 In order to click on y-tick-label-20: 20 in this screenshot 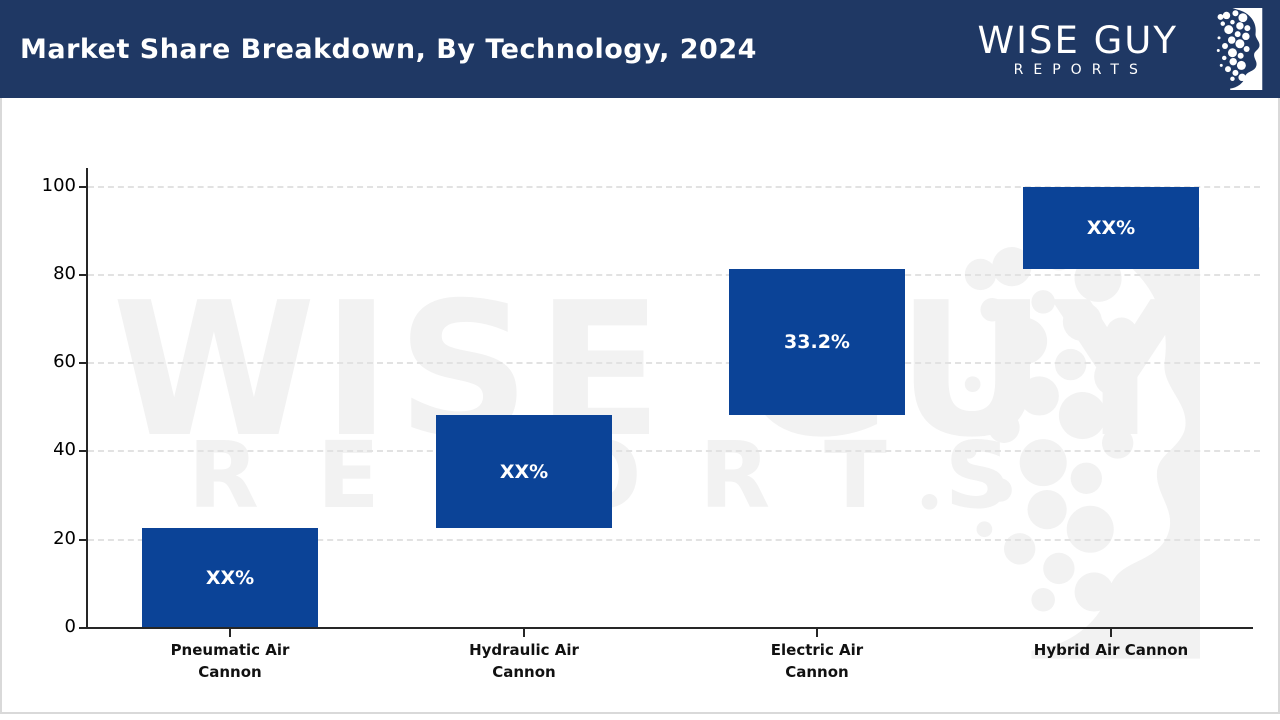, I will do `click(64, 538)`.